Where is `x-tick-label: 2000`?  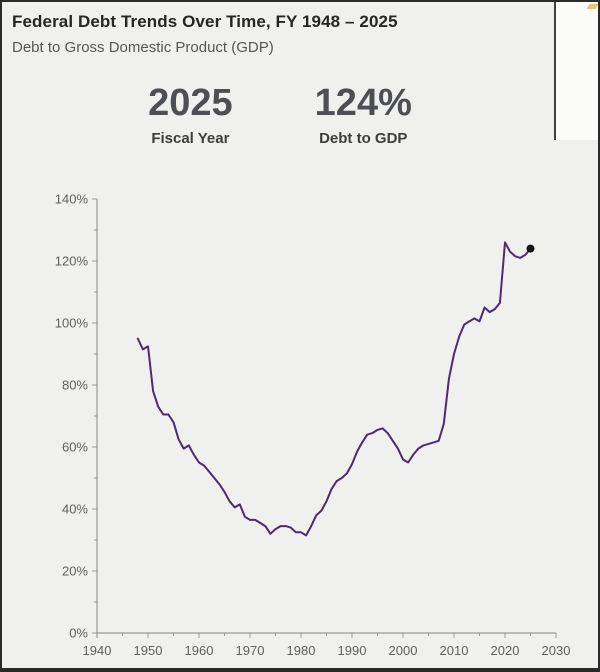
x-tick-label: 2000 is located at coordinates (403, 650).